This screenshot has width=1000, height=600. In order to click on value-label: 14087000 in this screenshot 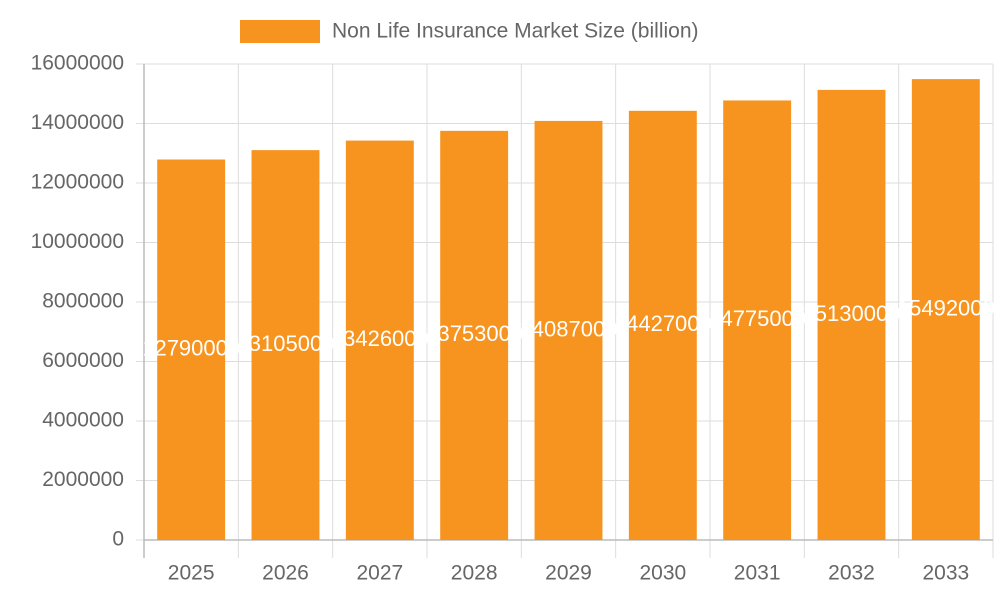, I will do `click(569, 328)`.